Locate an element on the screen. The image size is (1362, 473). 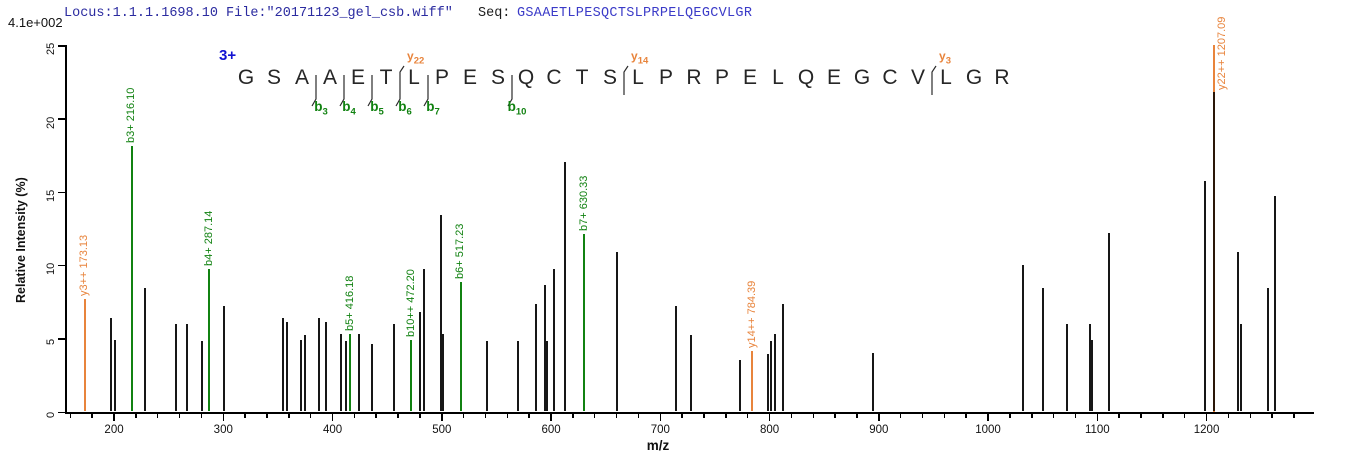
precursor-charge-label: 3+ is located at coordinates (228, 55).